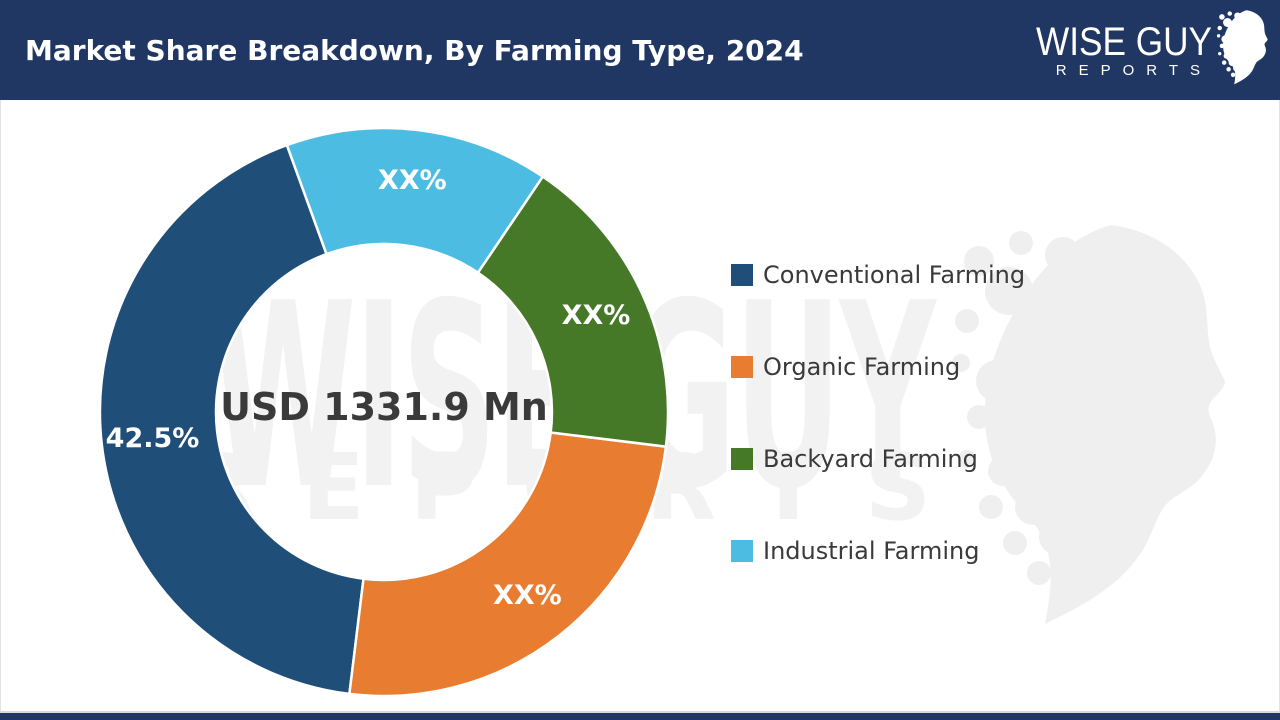 This screenshot has height=720, width=1280. What do you see at coordinates (742, 551) in the screenshot?
I see `legend-swatch-industrial-farming` at bounding box center [742, 551].